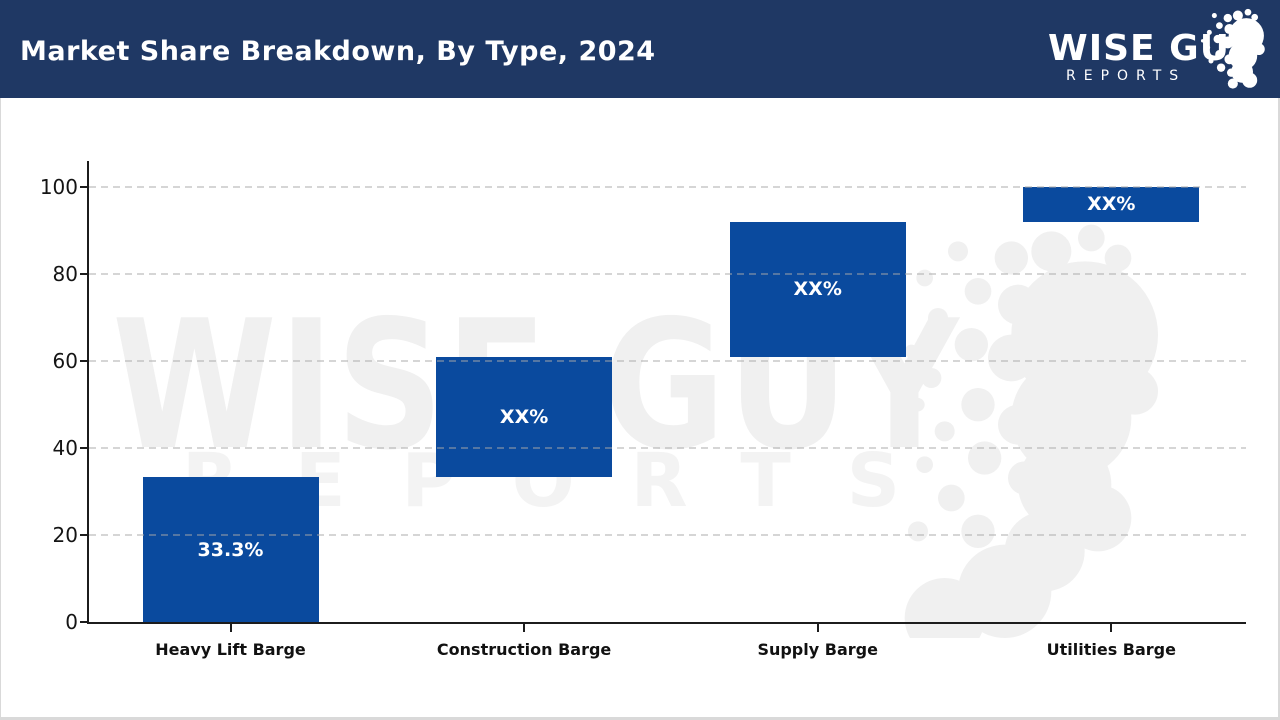 This screenshot has height=720, width=1280. I want to click on bar-supply-barge: XX%, so click(817, 289).